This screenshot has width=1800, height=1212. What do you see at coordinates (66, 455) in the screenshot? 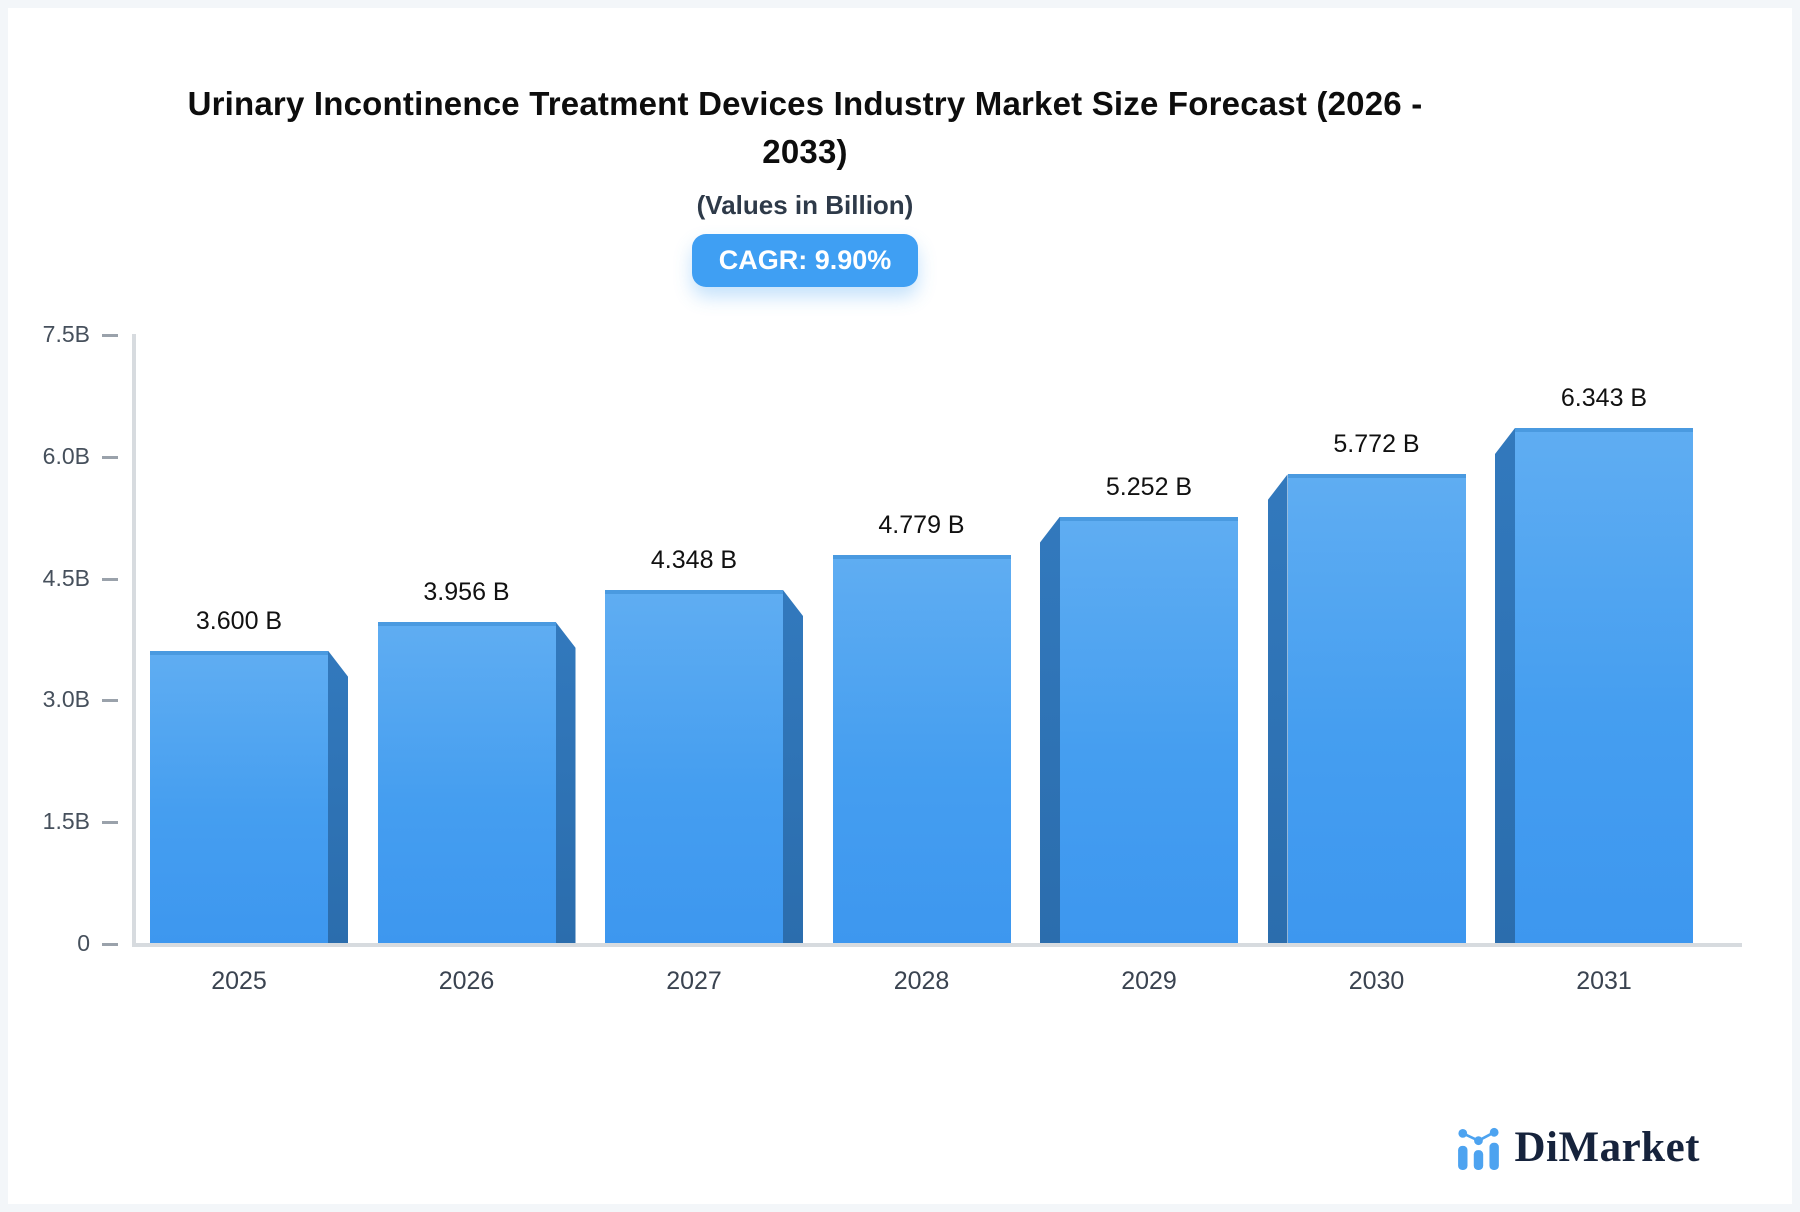
I see `y-axis-tick-label: 6.0B` at bounding box center [66, 455].